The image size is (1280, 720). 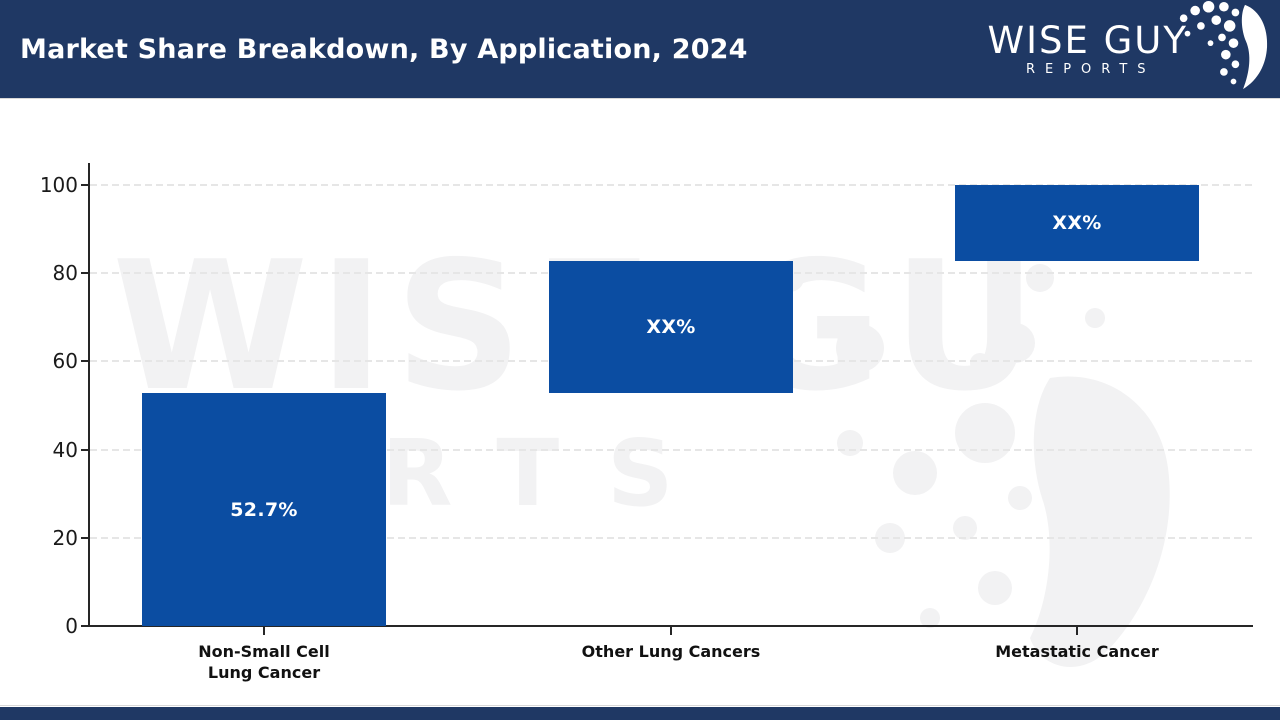 I want to click on y-axis-line, so click(x=89, y=395).